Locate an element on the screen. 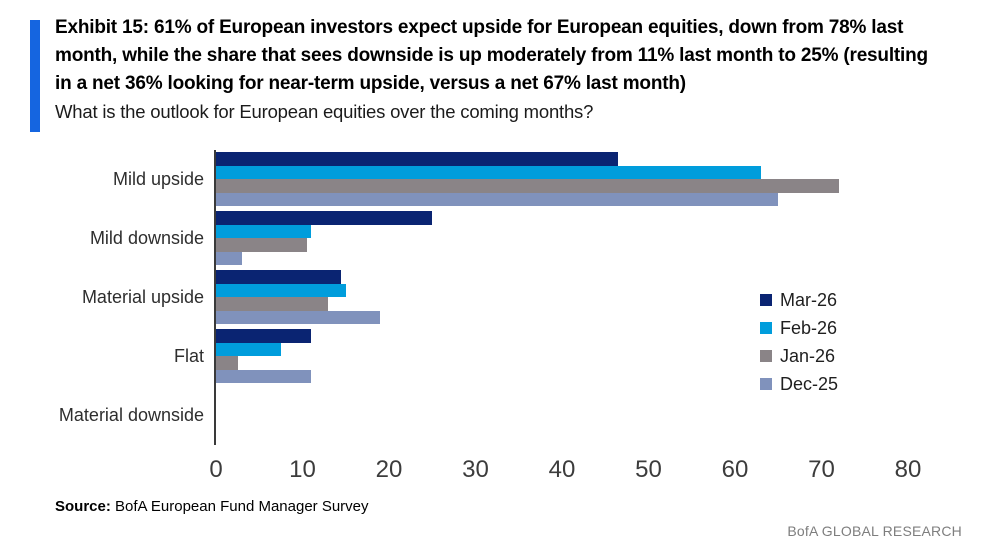 The image size is (990, 554). category-label-material-upside: Material upside is located at coordinates (142, 297).